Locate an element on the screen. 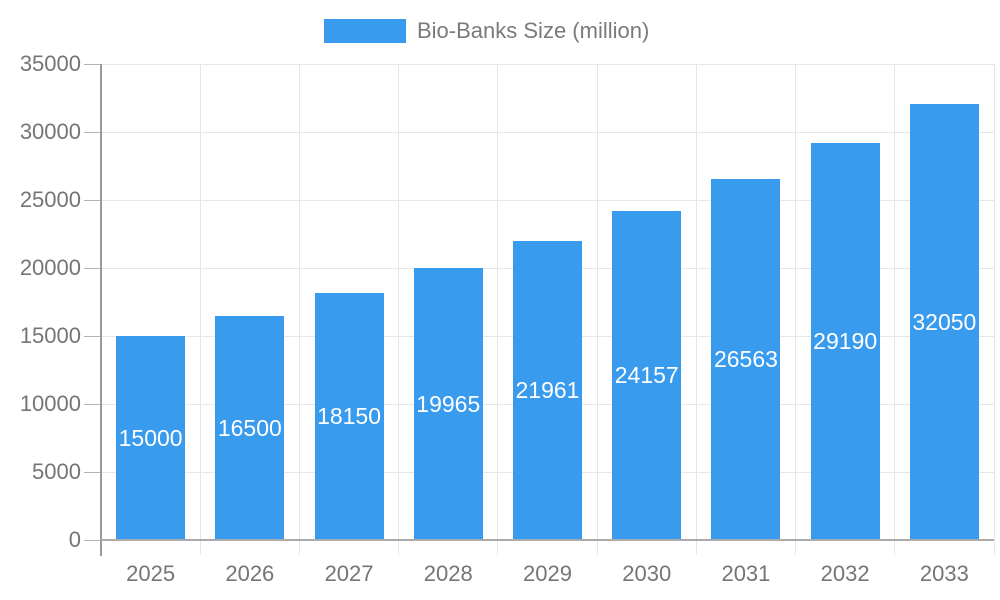 The height and width of the screenshot is (600, 1000). bar-value-label: 24157 is located at coordinates (646, 375).